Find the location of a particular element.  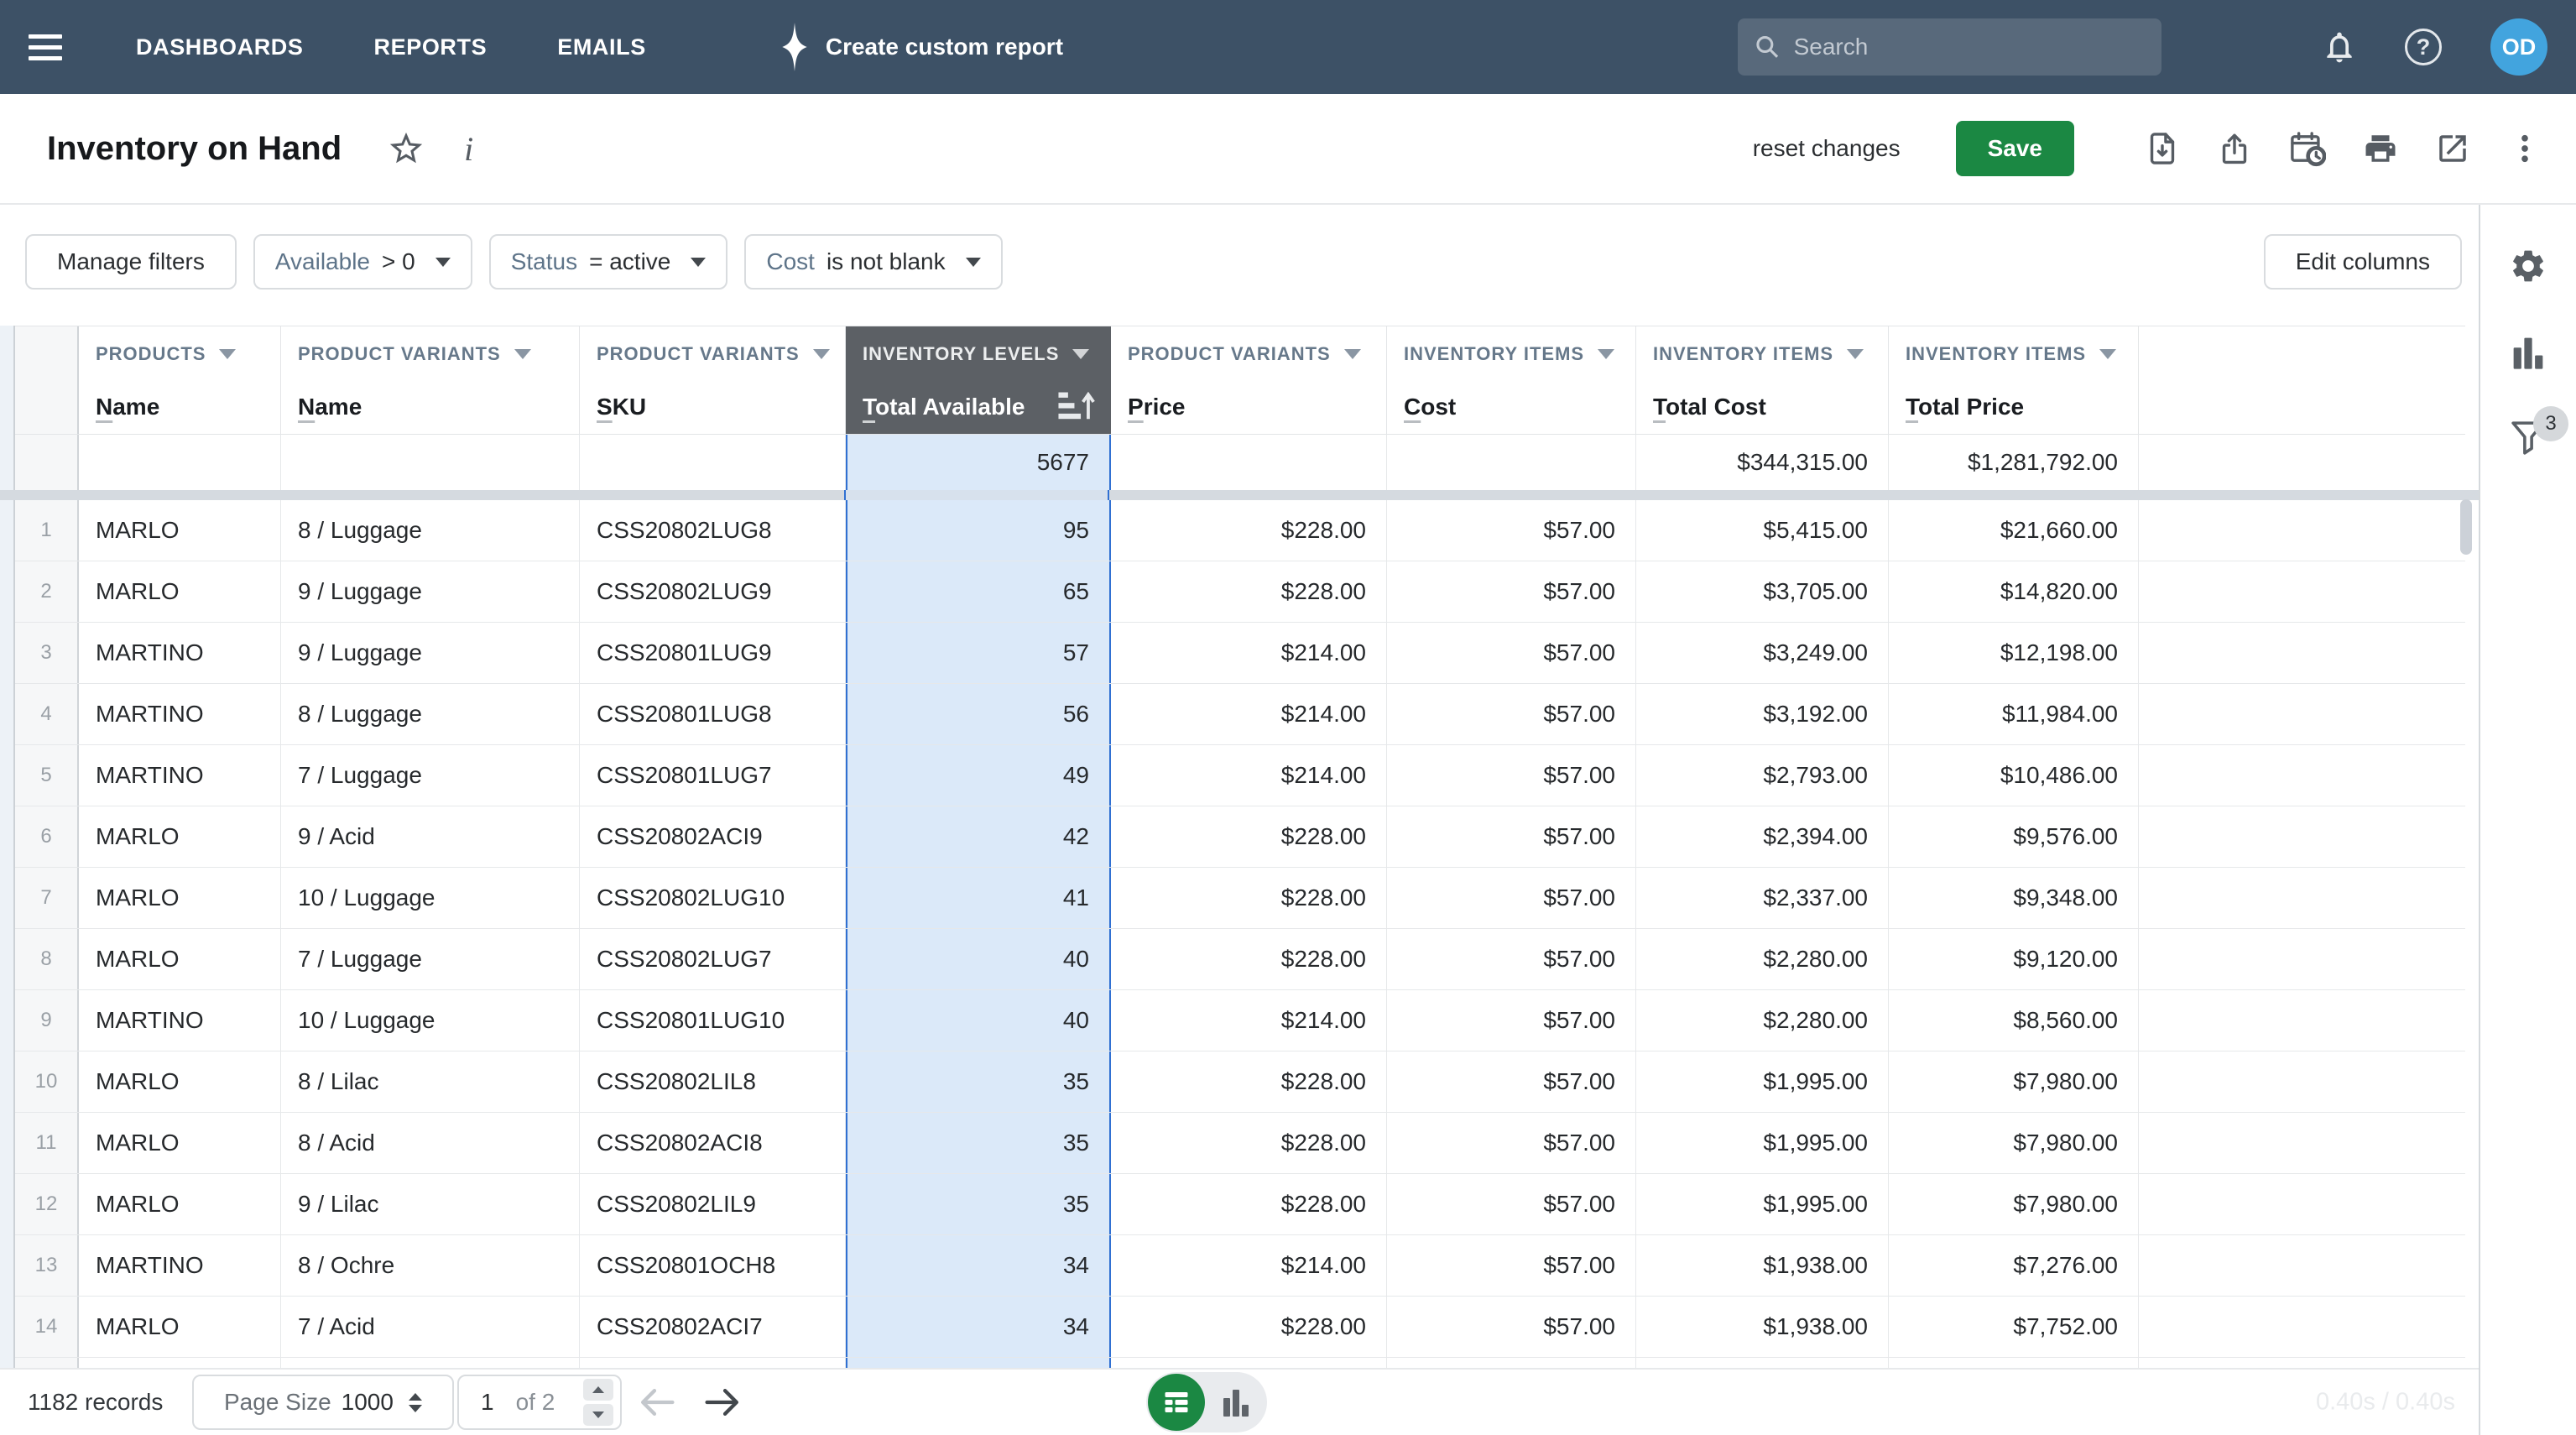

search-box is located at coordinates (1949, 47).